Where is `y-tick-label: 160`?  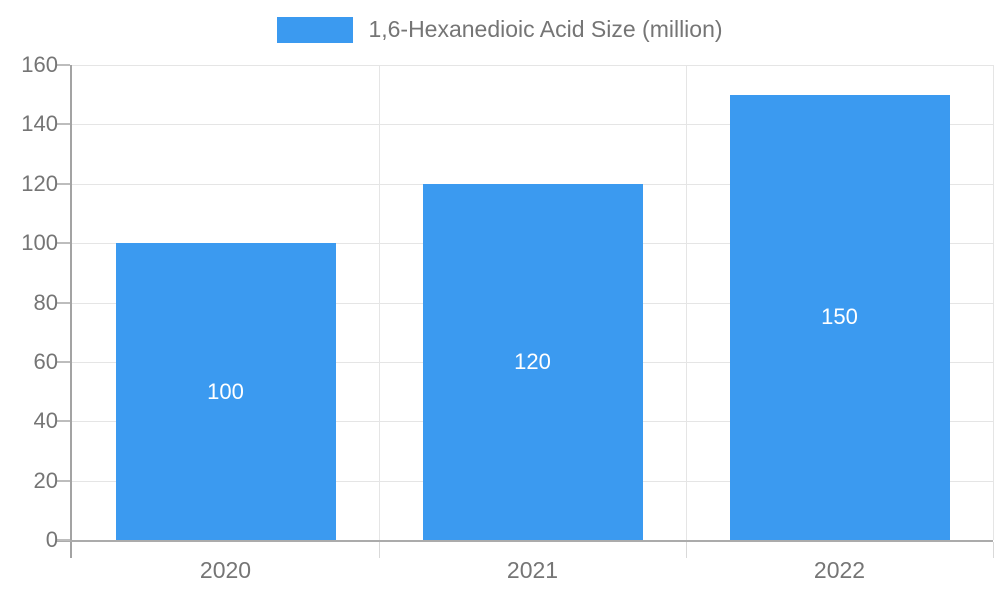 y-tick-label: 160 is located at coordinates (39, 64).